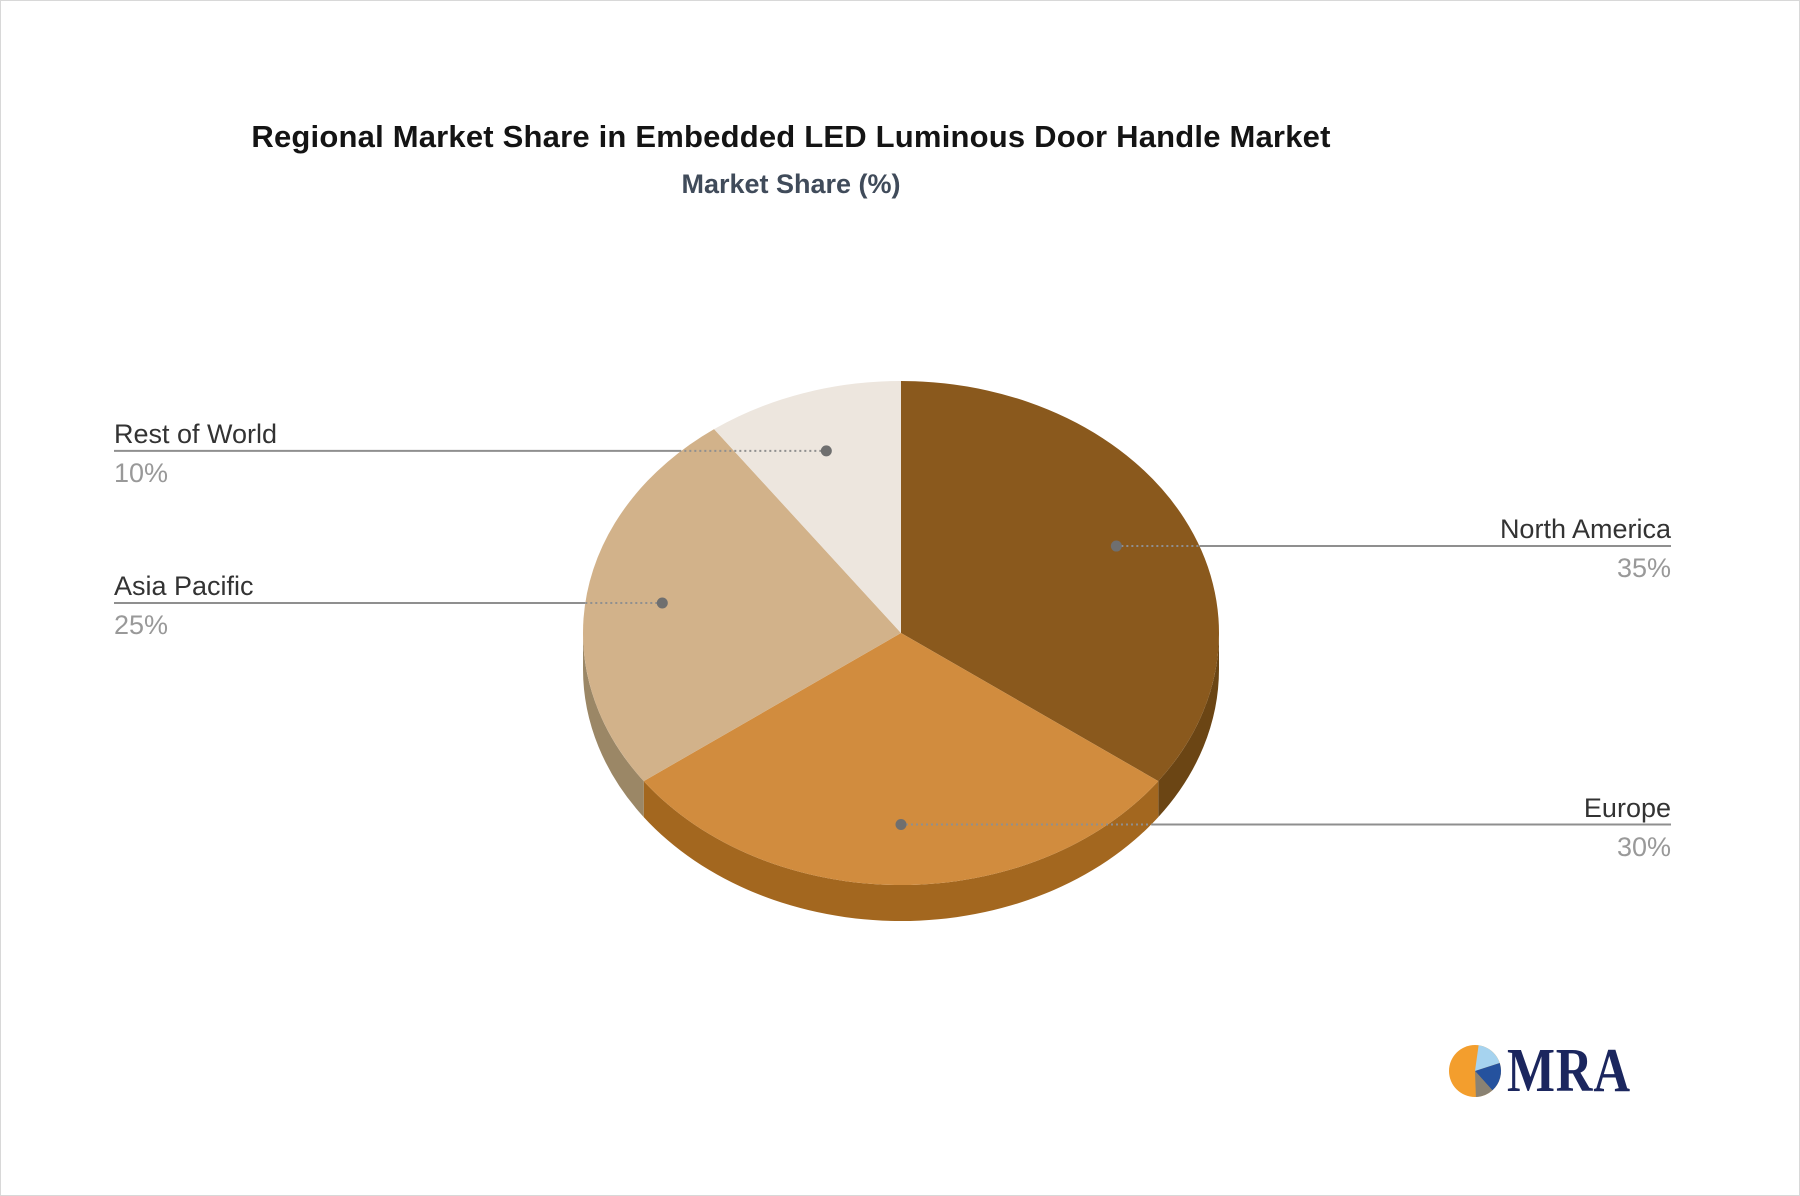 This screenshot has width=1800, height=1196. Describe the element at coordinates (141, 625) in the screenshot. I see `callout-percentage: 25%` at that location.